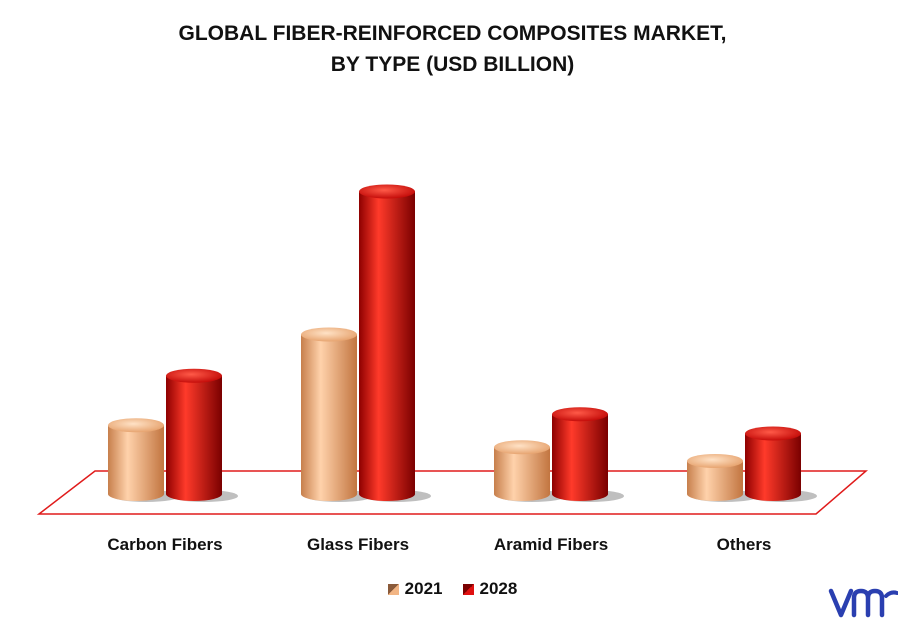 Image resolution: width=905 pixels, height=624 pixels. I want to click on bar-2021-aramid-fibers, so click(530, 471).